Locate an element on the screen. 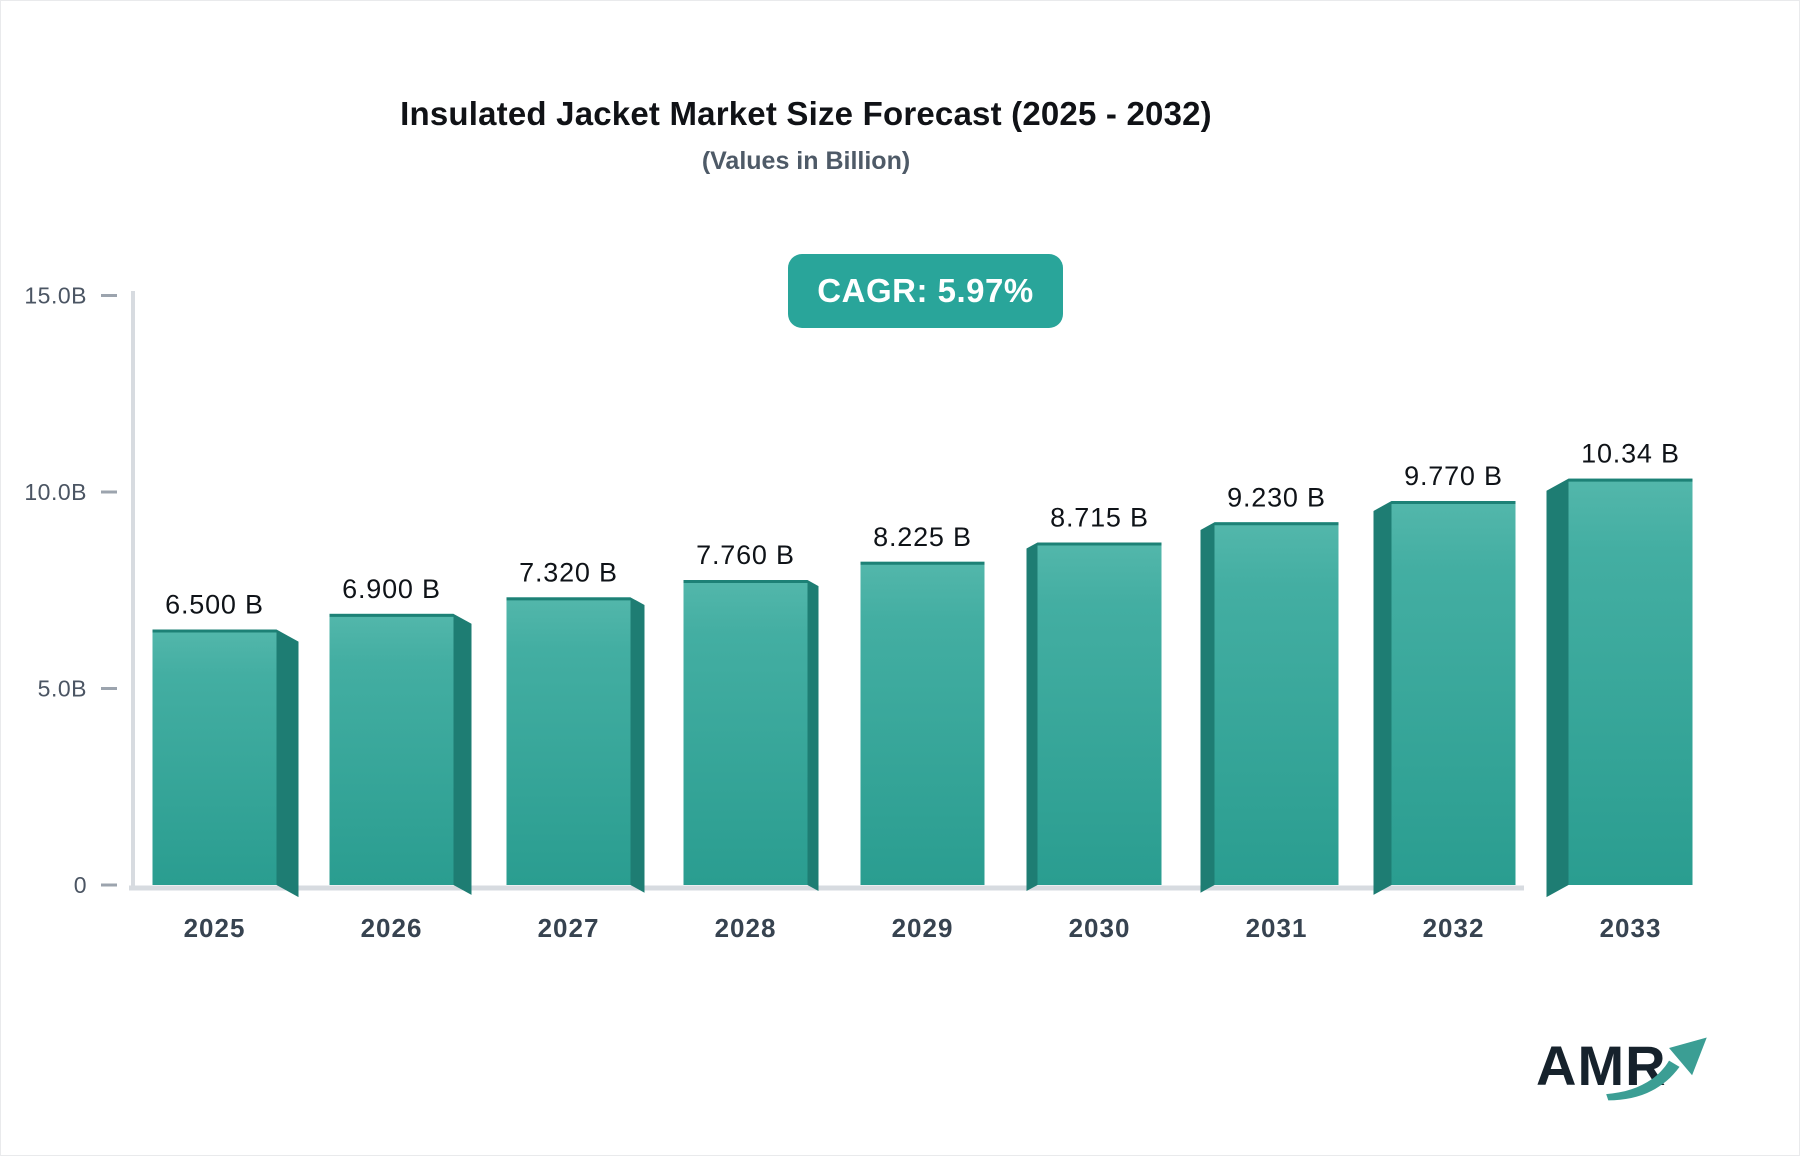 This screenshot has height=1156, width=1800. y-tick-label: 10.0B is located at coordinates (55, 492).